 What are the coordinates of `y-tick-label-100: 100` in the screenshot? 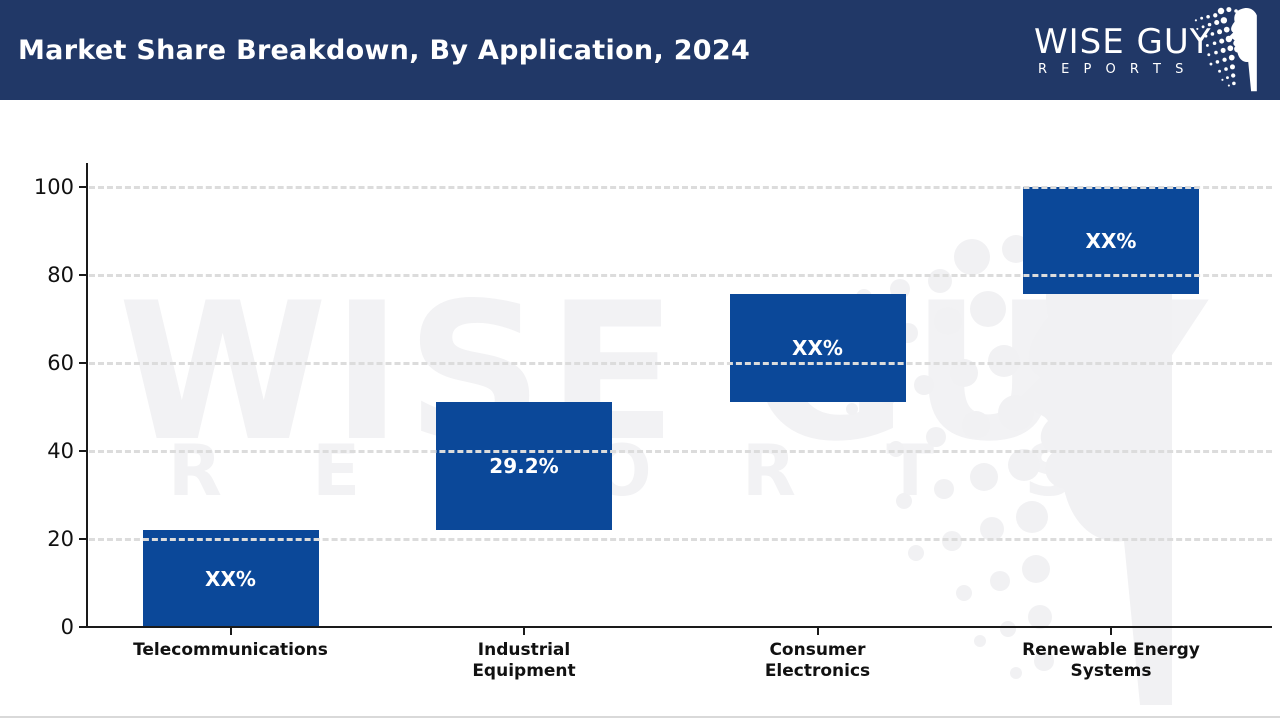 It's located at (53, 187).